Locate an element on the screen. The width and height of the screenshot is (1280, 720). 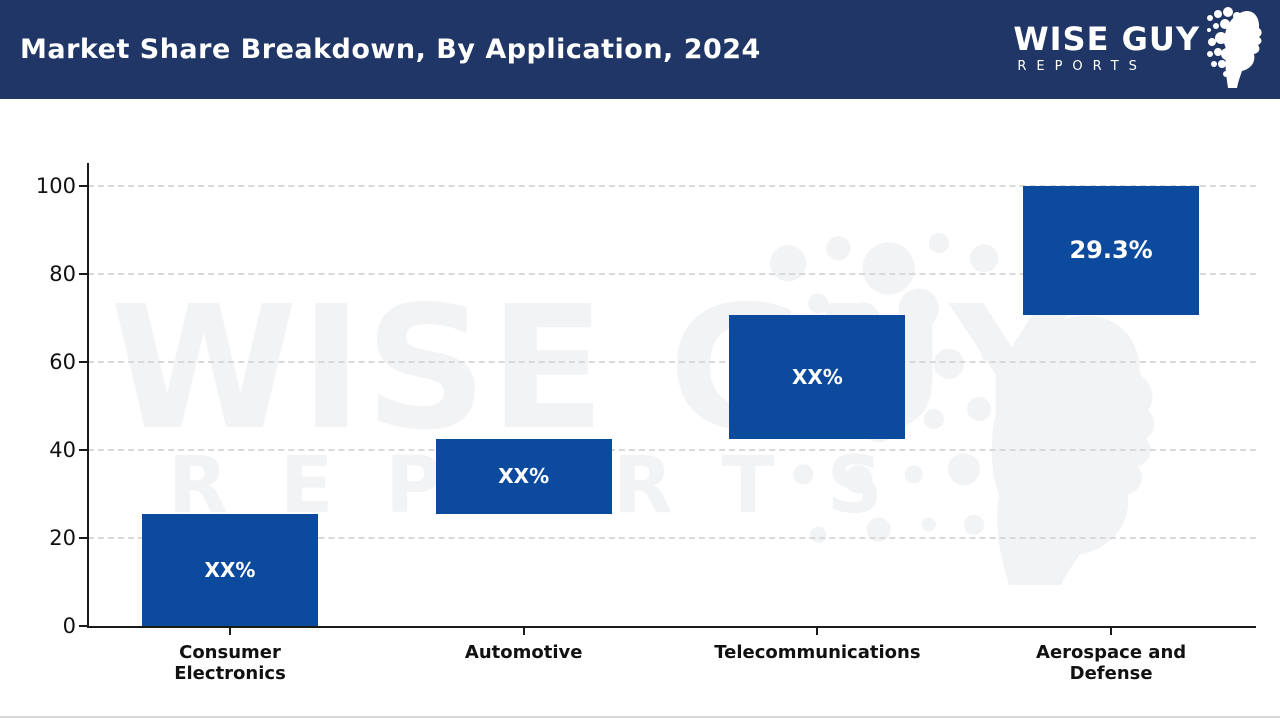
bar-value-label-1: XX% is located at coordinates (524, 476).